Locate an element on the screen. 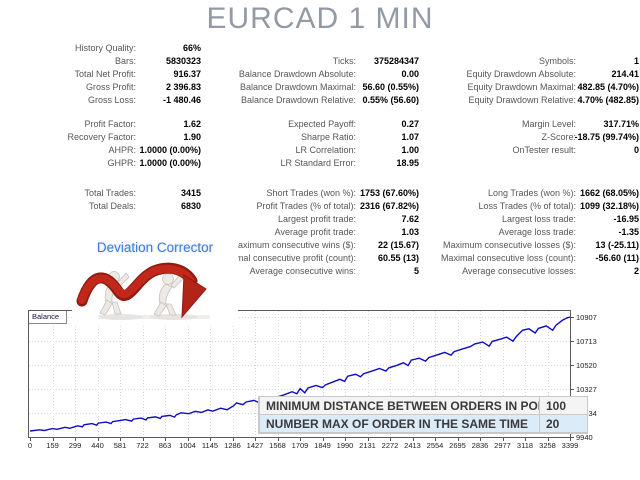 The width and height of the screenshot is (640, 480). x-tick-label: 0 is located at coordinates (30, 445).